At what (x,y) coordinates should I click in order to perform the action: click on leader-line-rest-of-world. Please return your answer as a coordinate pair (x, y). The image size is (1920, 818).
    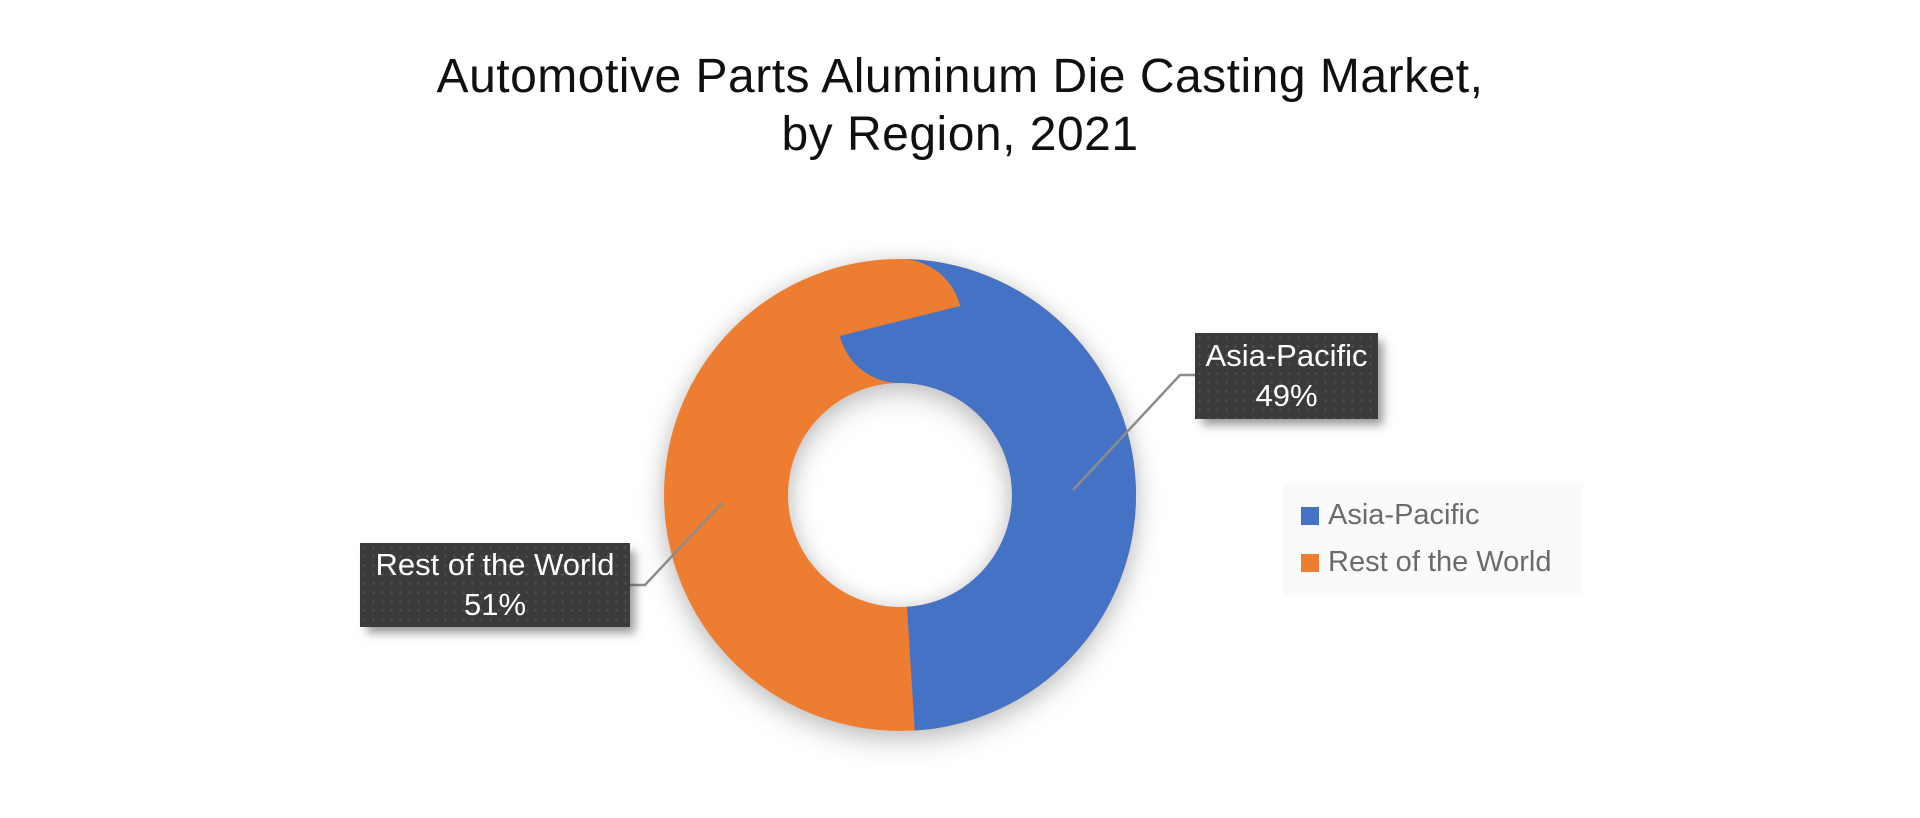
    Looking at the image, I should click on (676, 544).